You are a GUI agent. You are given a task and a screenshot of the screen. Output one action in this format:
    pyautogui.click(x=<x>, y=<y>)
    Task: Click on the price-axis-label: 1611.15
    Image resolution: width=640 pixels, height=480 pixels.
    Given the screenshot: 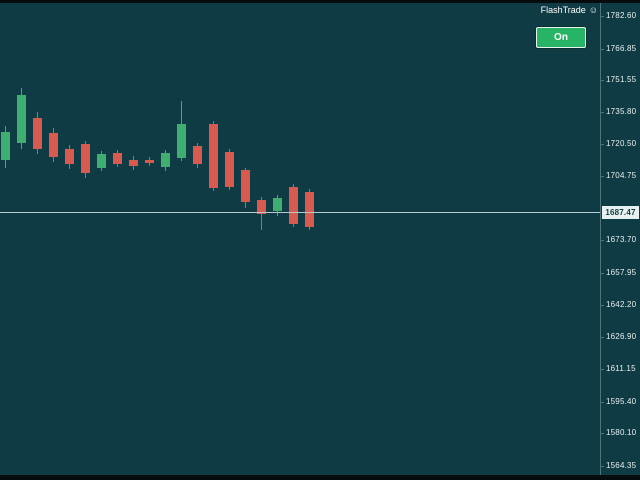 What is the action you would take?
    pyautogui.click(x=621, y=369)
    